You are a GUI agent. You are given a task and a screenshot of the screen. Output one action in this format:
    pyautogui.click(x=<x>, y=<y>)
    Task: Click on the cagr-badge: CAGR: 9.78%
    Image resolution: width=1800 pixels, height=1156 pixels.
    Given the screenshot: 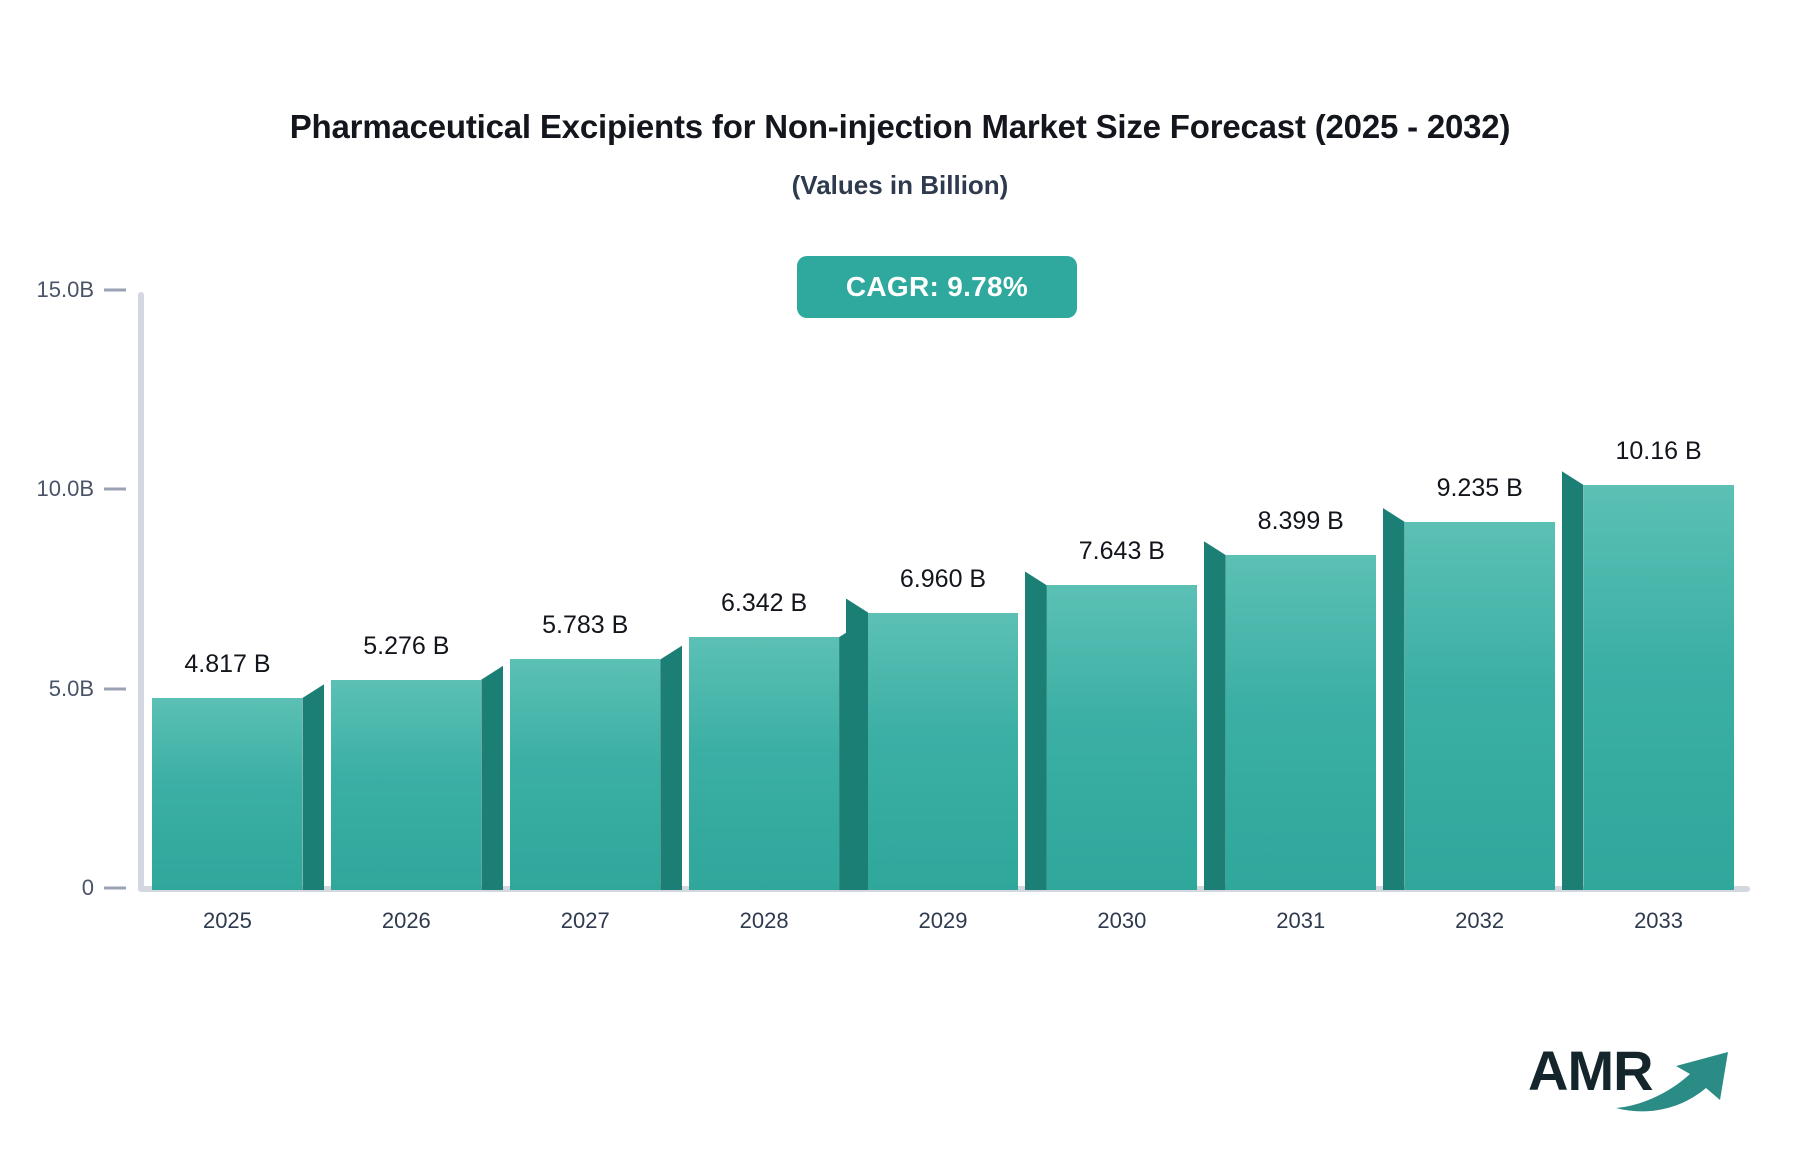 What is the action you would take?
    pyautogui.click(x=937, y=287)
    